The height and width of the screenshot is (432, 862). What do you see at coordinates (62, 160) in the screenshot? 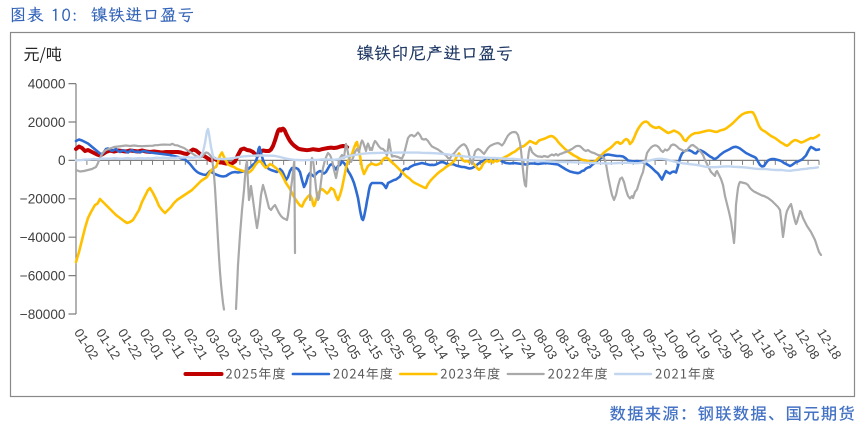
I see `svg-text: 0` at bounding box center [62, 160].